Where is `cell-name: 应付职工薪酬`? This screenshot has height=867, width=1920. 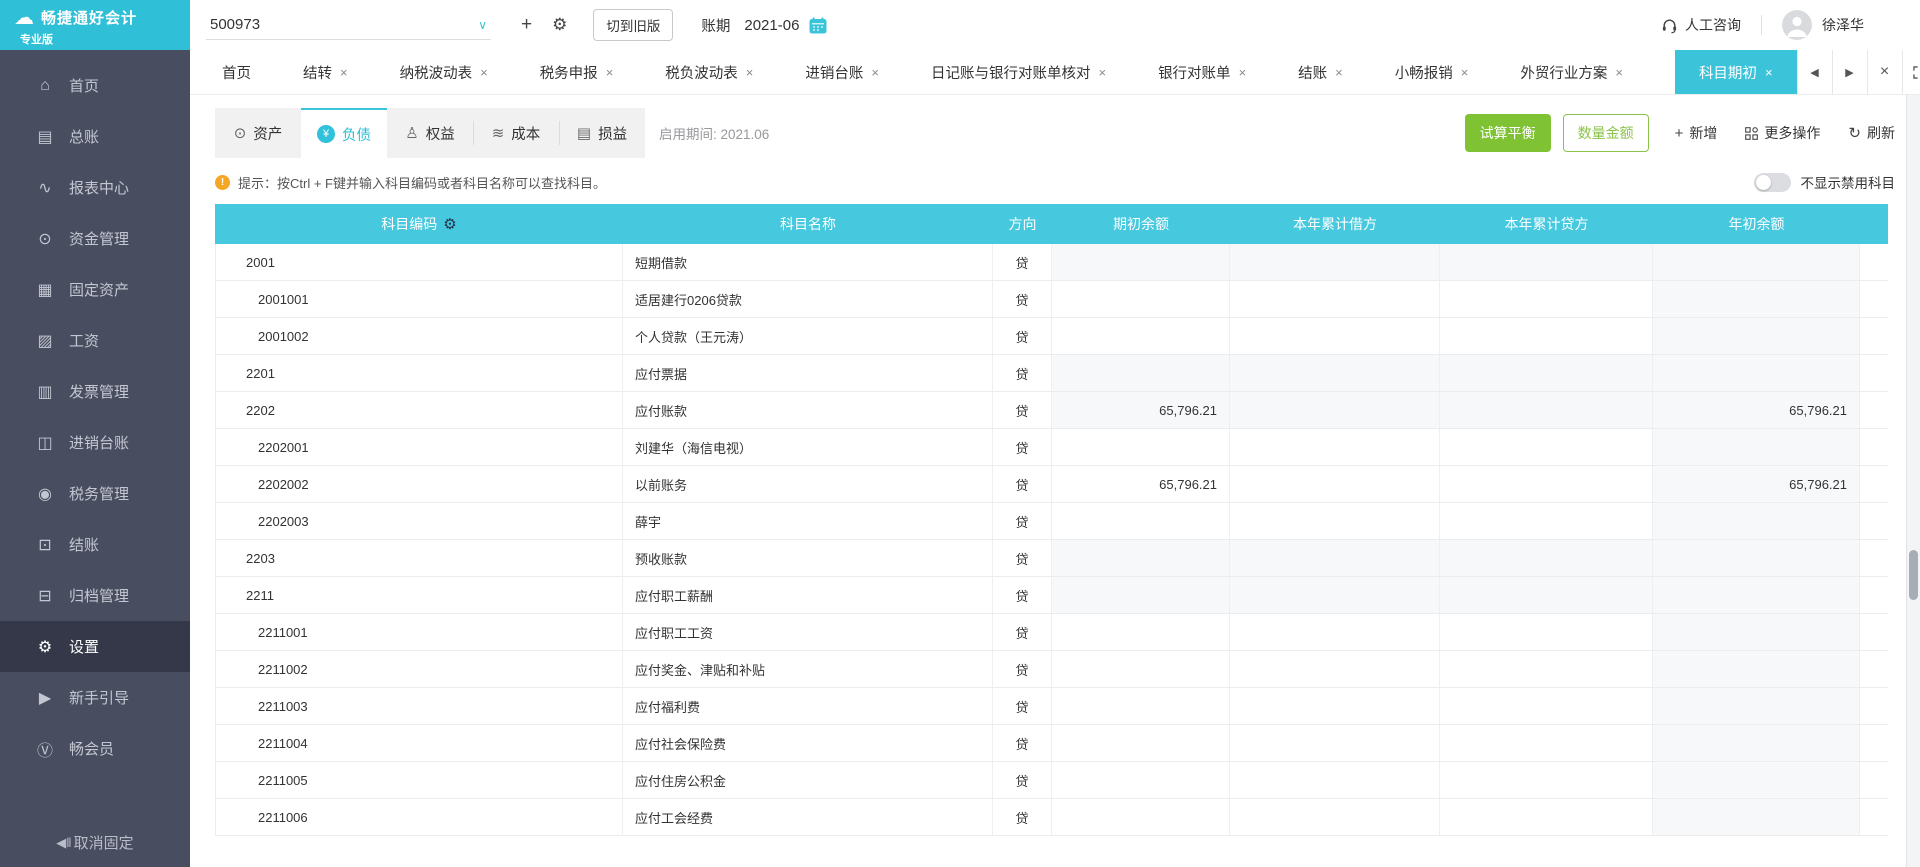
cell-name: 应付职工薪酬 is located at coordinates (808, 595).